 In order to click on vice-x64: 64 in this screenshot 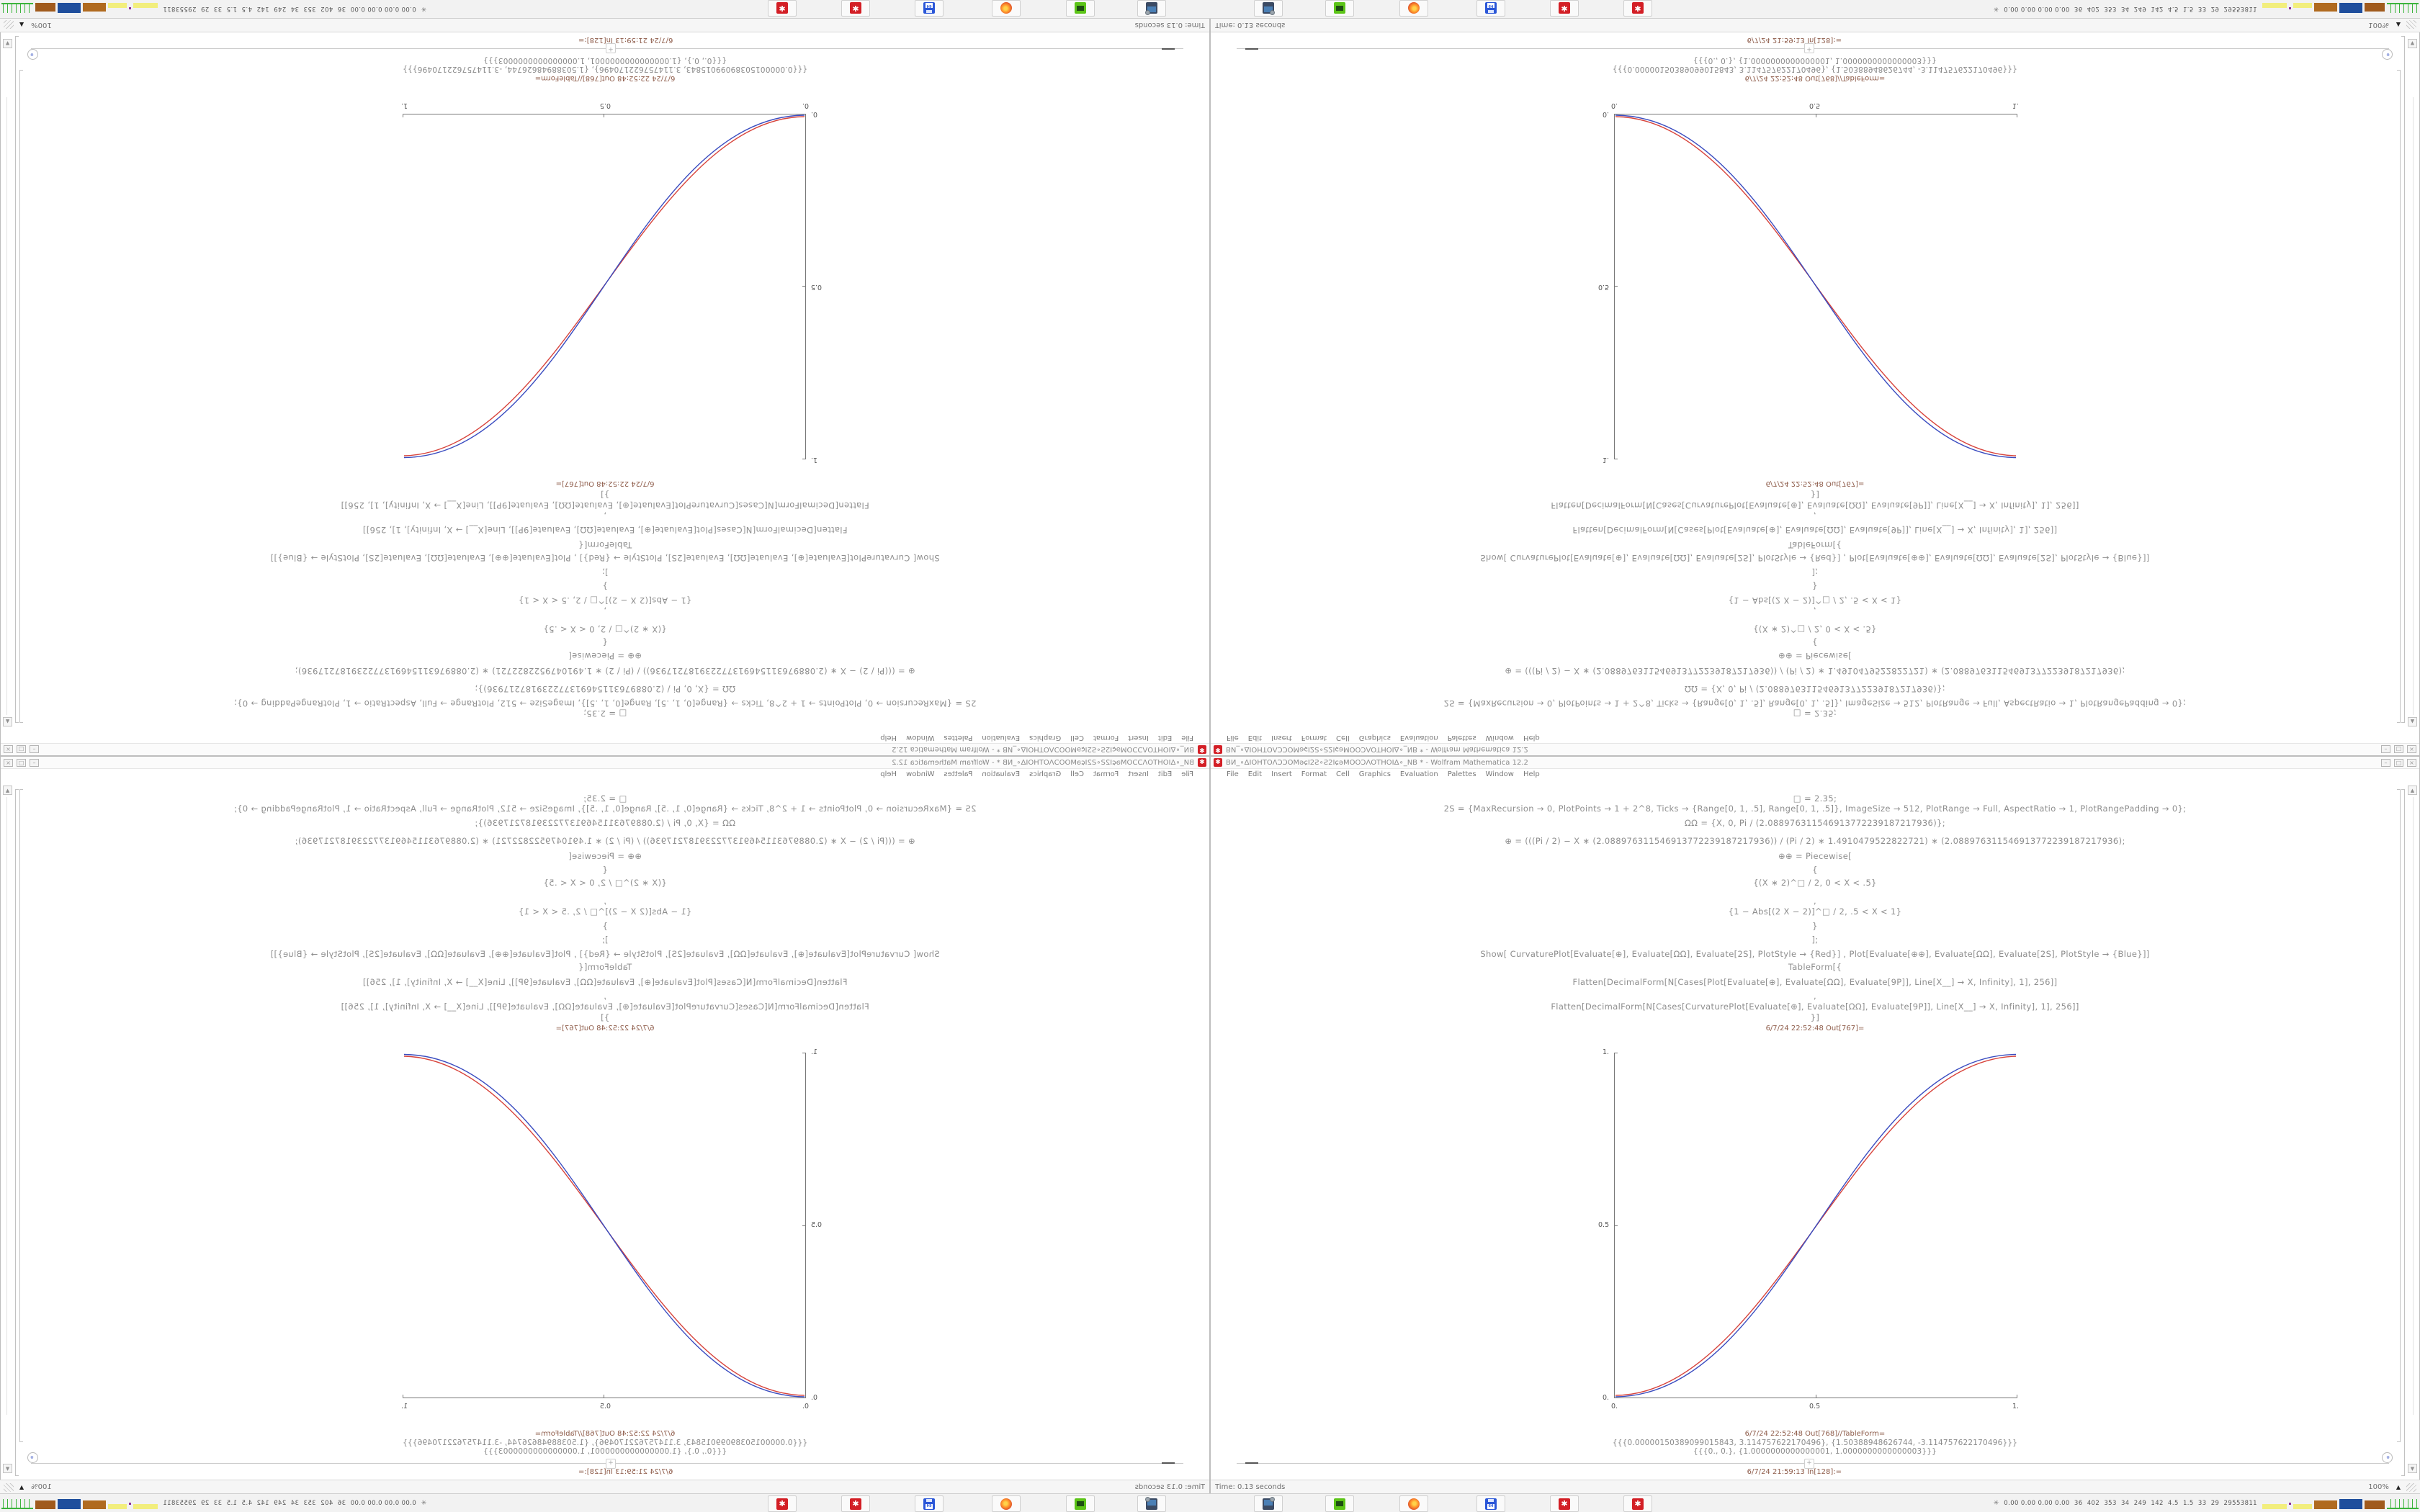, I will do `click(929, 8)`.